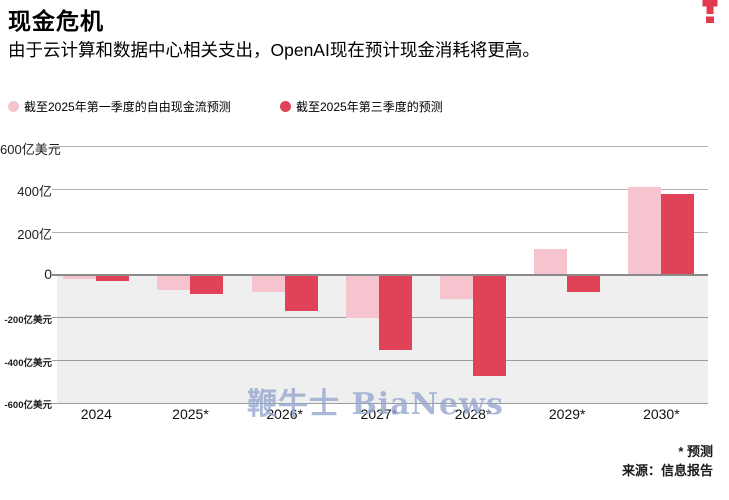 The image size is (729, 500). Describe the element at coordinates (28, 363) in the screenshot. I see `y-tick-label--400: -400亿美元` at that location.